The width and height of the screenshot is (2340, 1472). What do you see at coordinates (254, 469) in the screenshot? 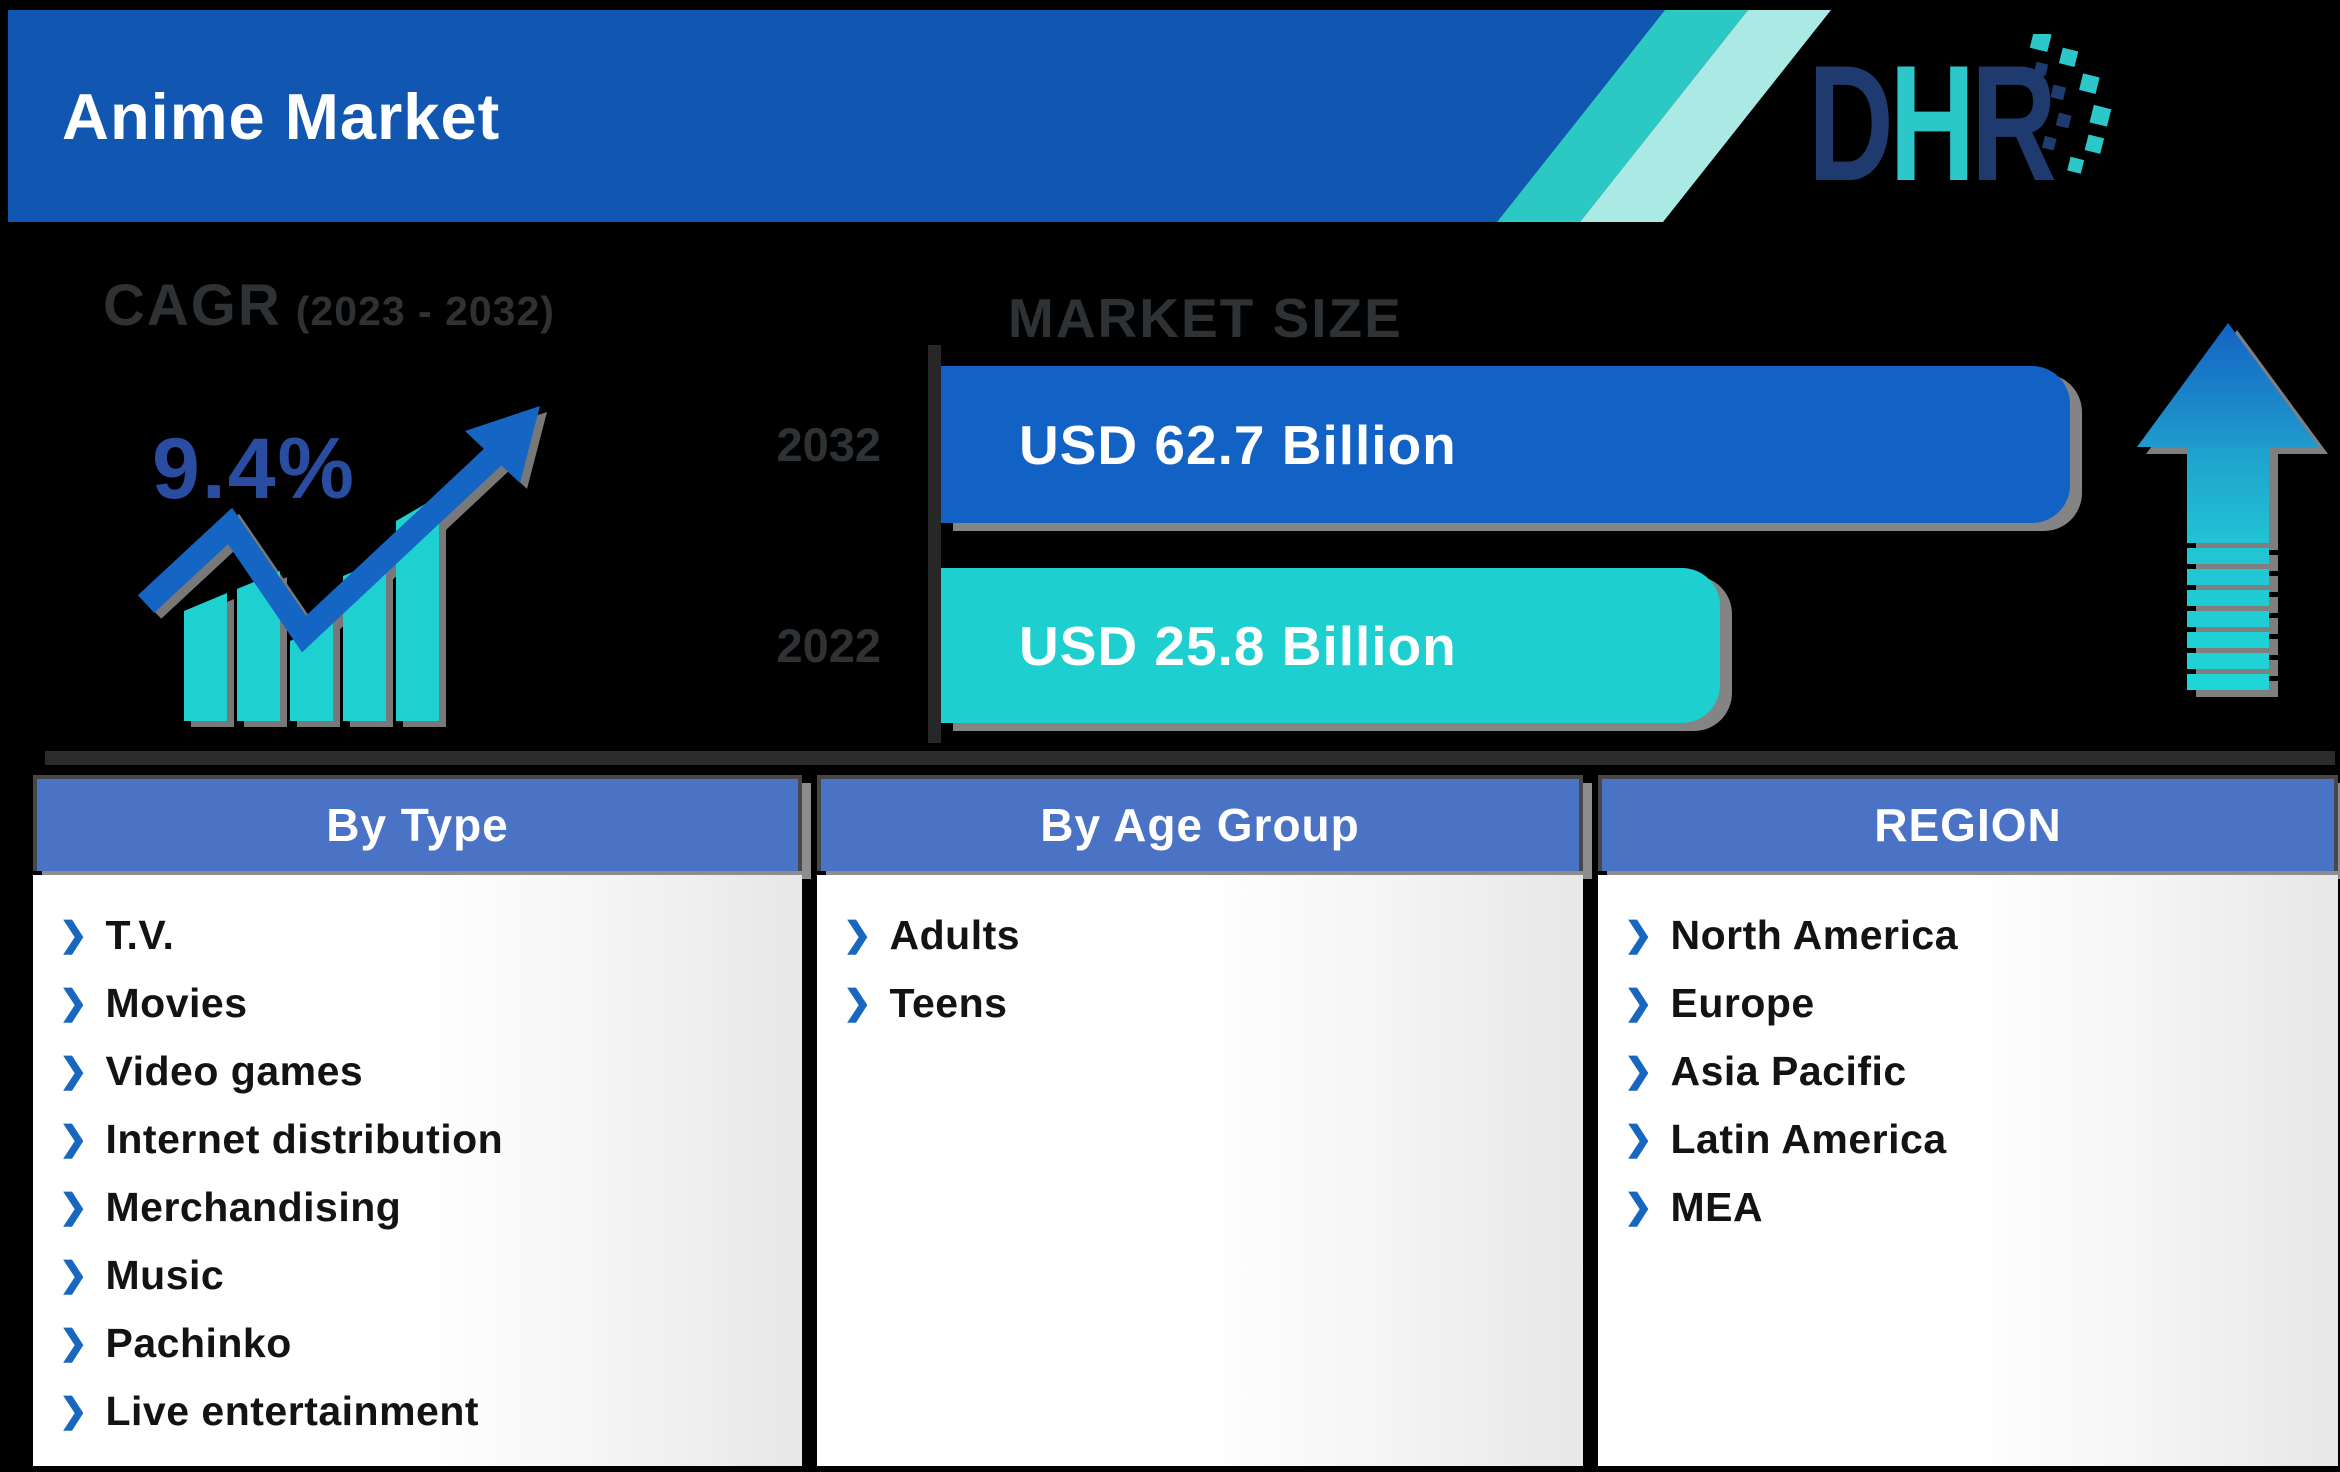
I see `cagr-value: 9.4%` at bounding box center [254, 469].